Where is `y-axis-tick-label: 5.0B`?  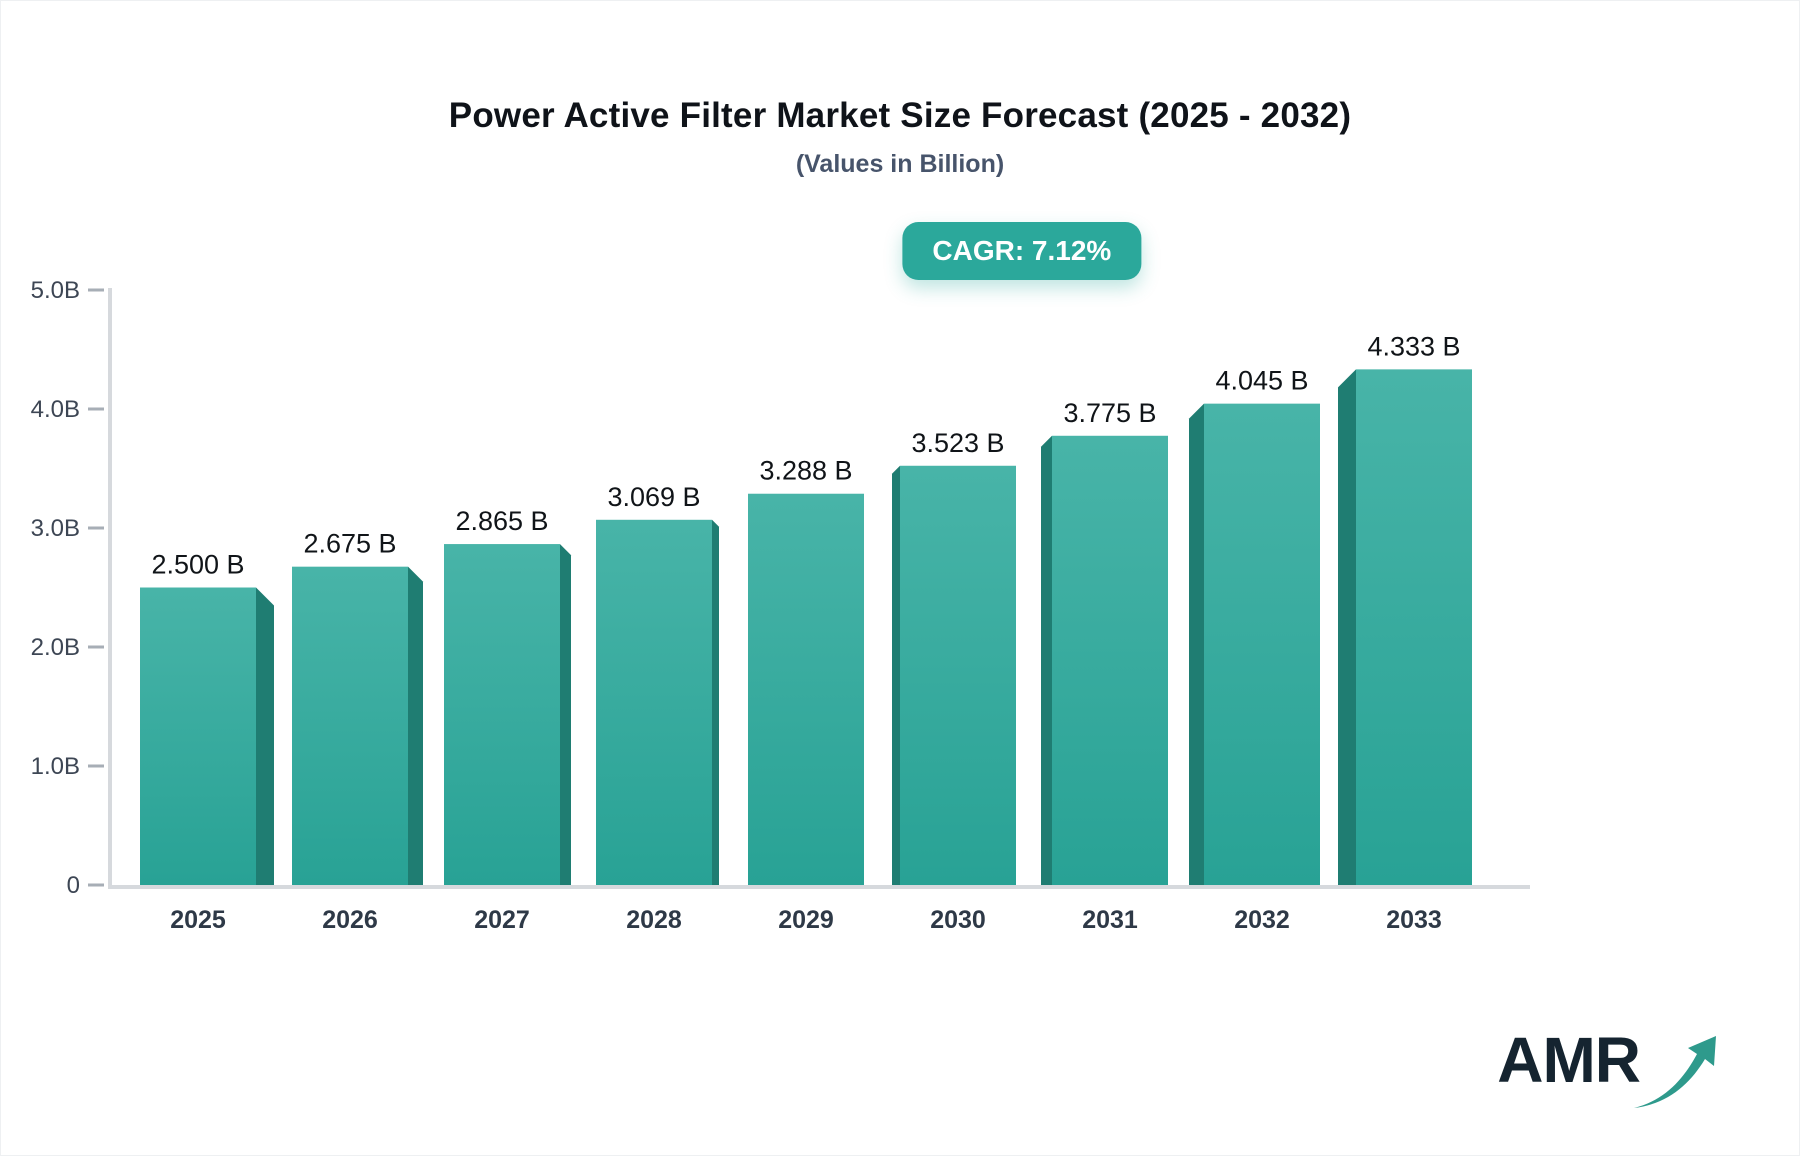
y-axis-tick-label: 5.0B is located at coordinates (55, 290).